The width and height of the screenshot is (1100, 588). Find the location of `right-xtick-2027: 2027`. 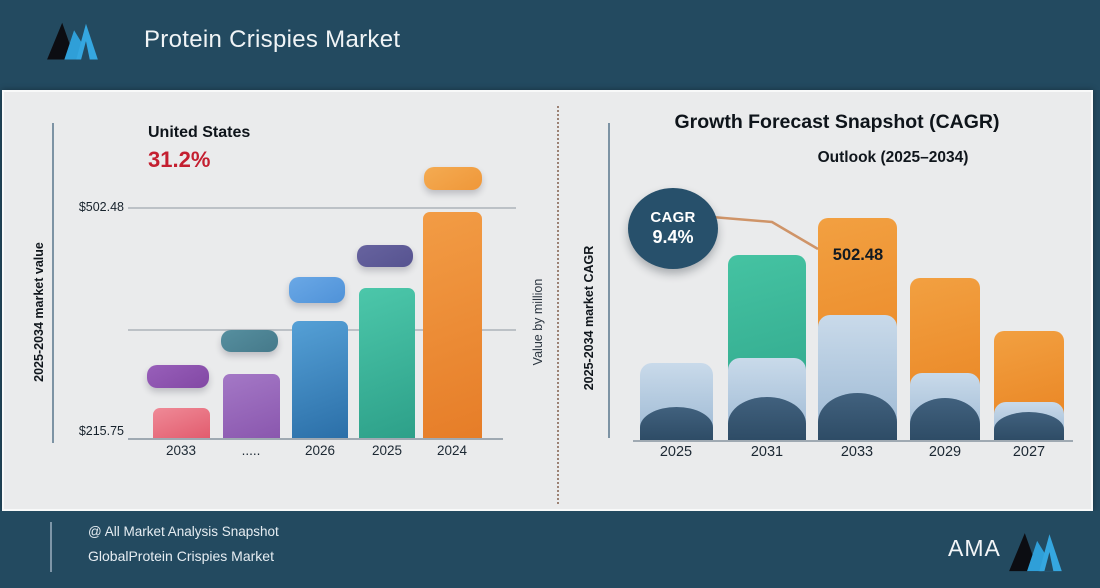

right-xtick-2027: 2027 is located at coordinates (1029, 452).